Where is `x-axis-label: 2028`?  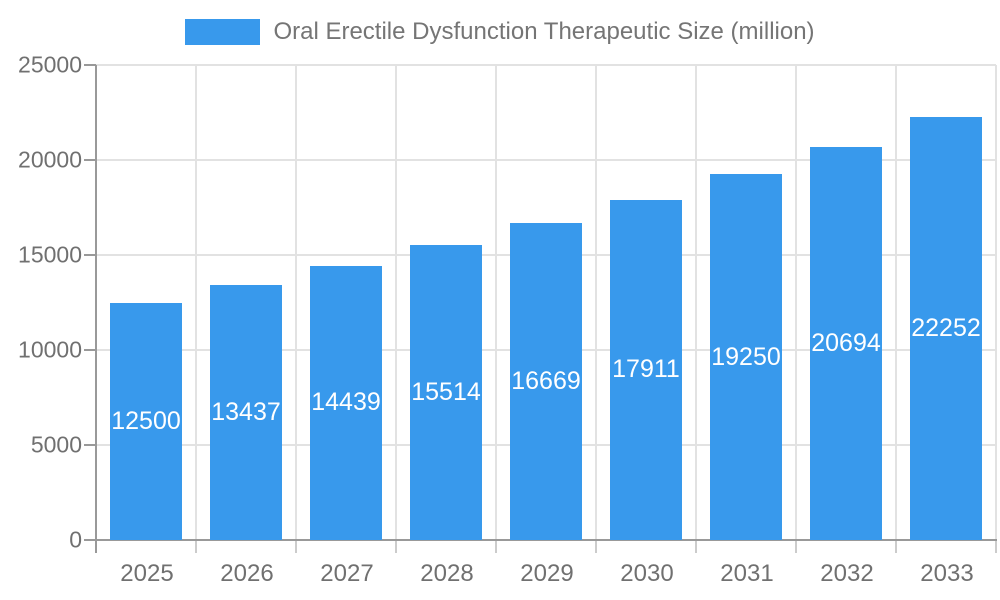
x-axis-label: 2028 is located at coordinates (447, 573).